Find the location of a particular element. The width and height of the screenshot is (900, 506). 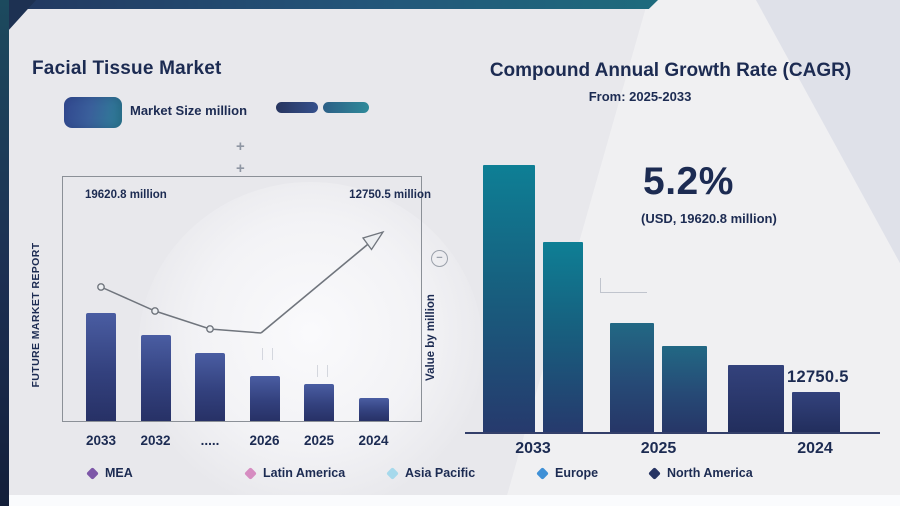

market-size-bar-2025 is located at coordinates (319, 402).